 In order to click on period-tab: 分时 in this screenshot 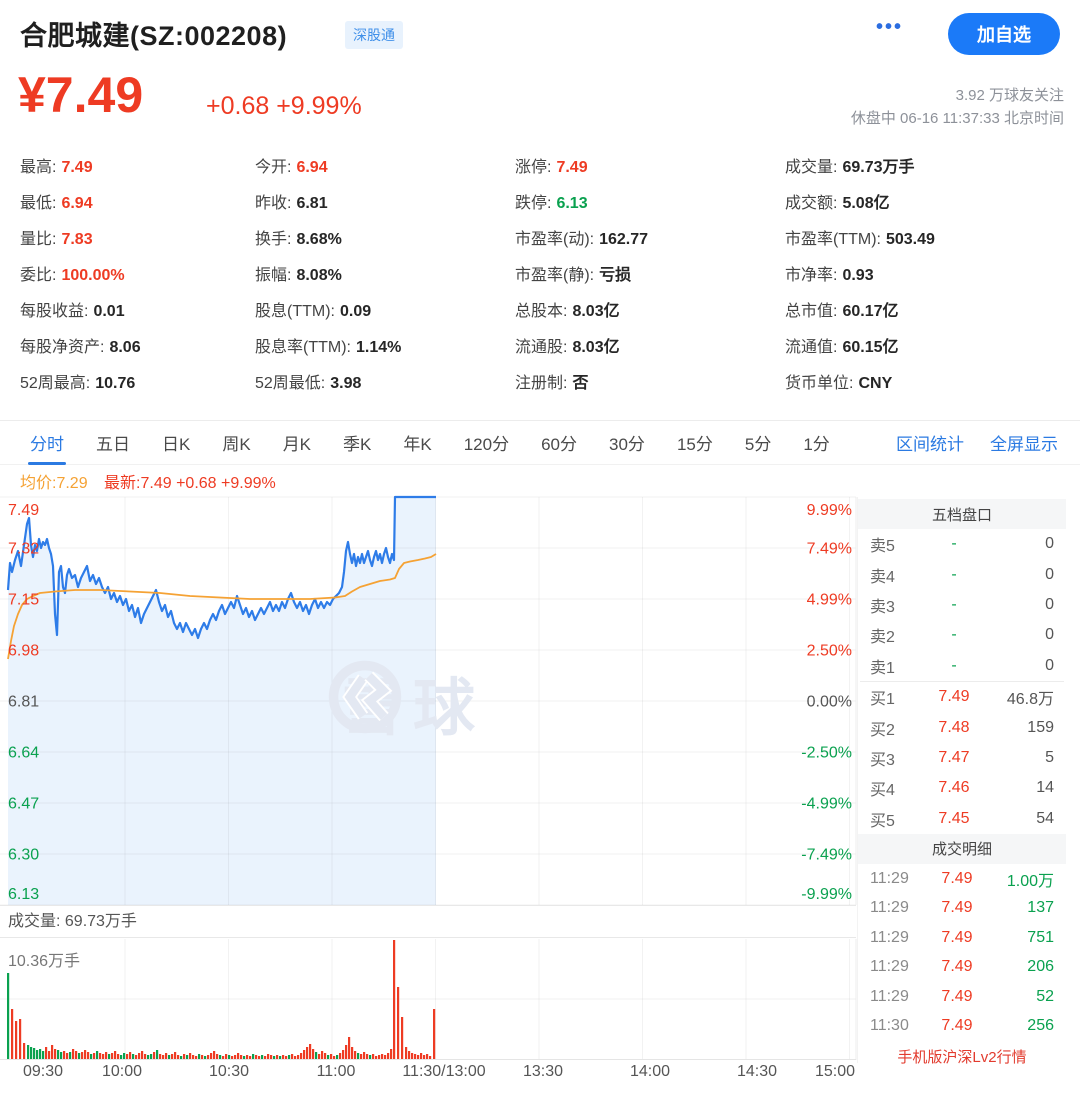, I will do `click(47, 443)`.